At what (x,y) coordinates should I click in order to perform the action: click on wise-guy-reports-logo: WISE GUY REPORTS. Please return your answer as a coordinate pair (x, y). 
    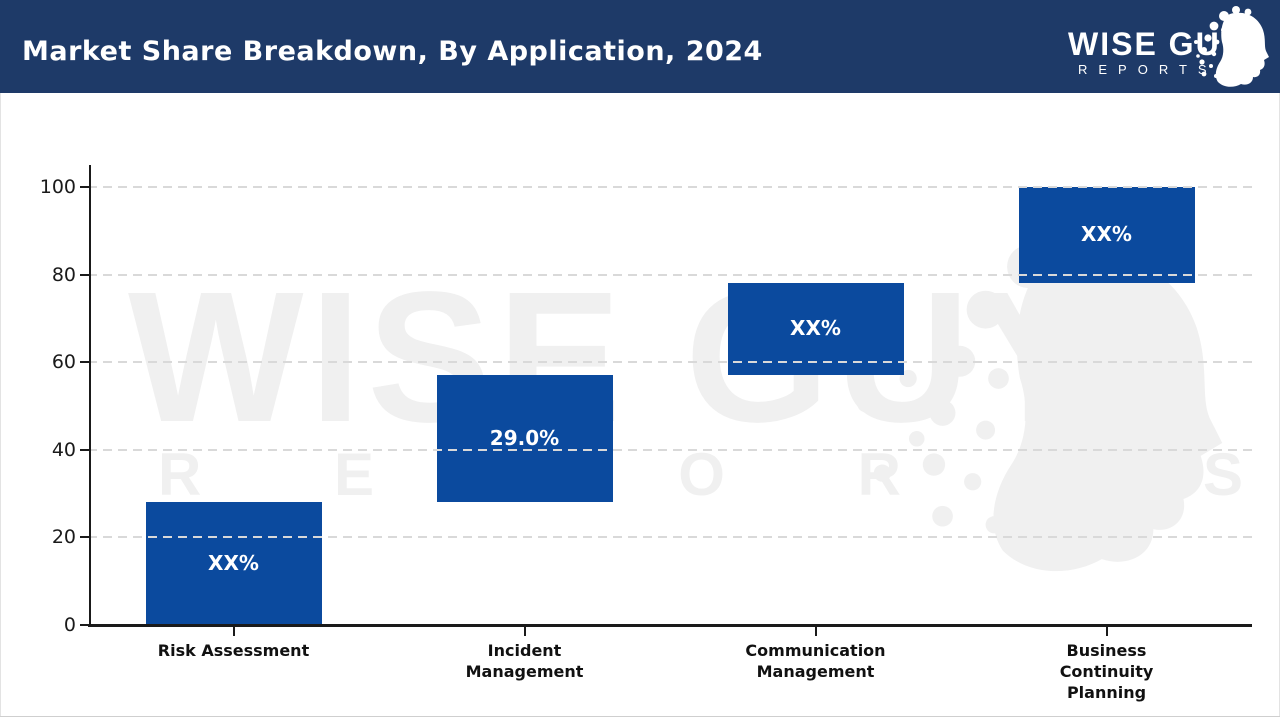
    Looking at the image, I should click on (1150, 47).